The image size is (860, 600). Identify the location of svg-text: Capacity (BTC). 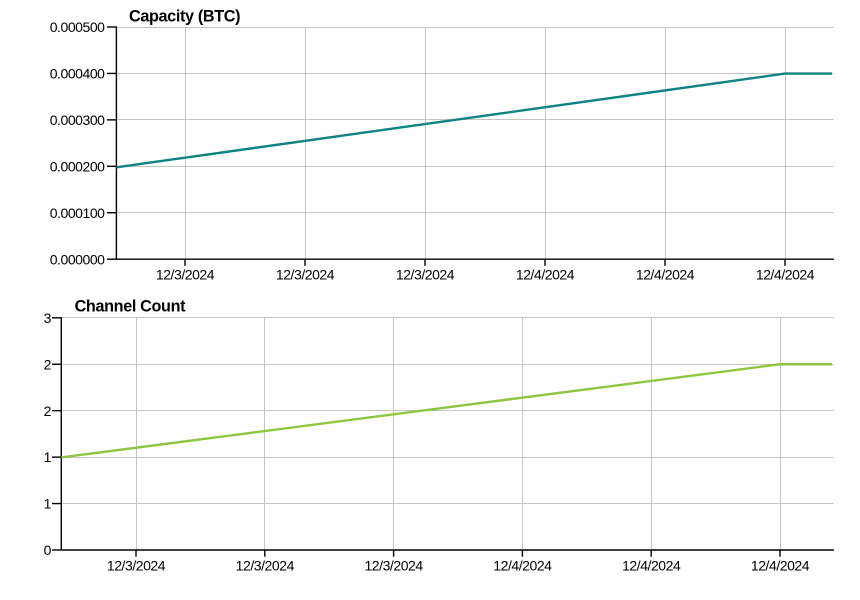
(184, 17).